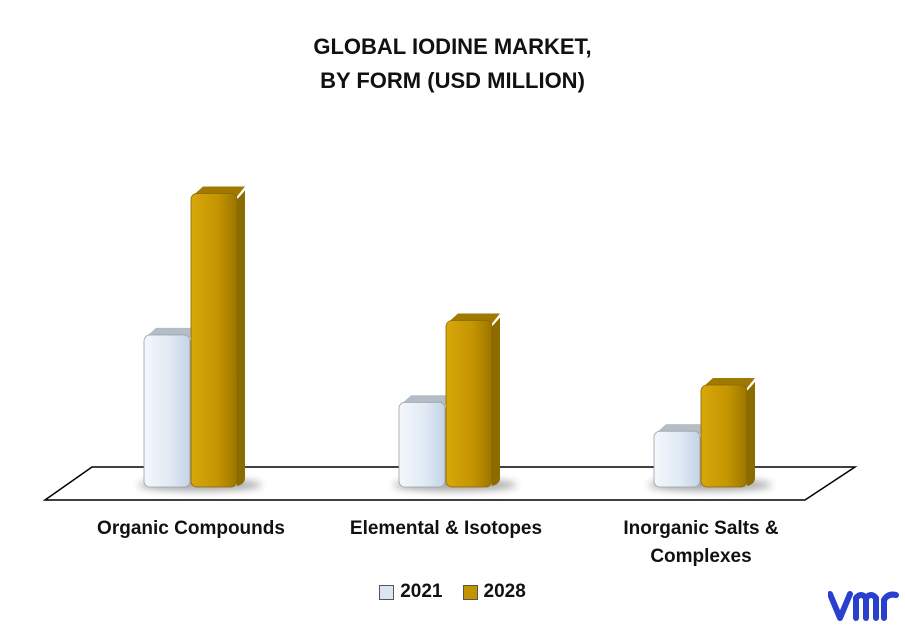 The image size is (905, 626). I want to click on legend-label-2021: 2021, so click(421, 591).